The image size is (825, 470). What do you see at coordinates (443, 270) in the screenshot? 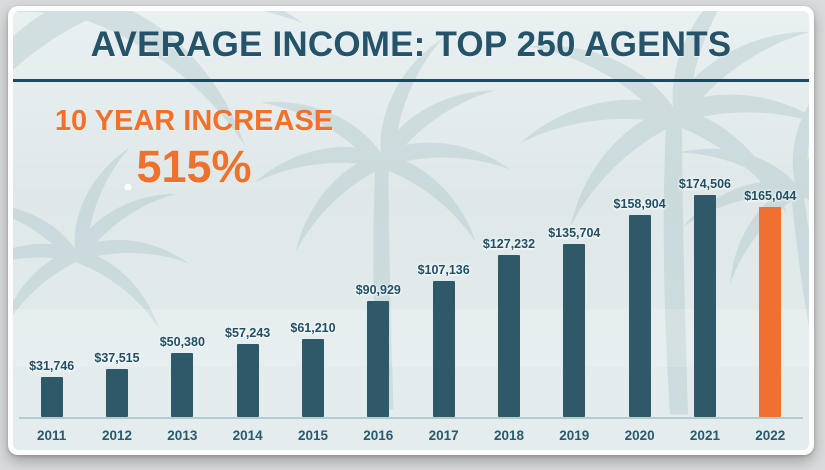
I see `value-label-2017: $107,136` at bounding box center [443, 270].